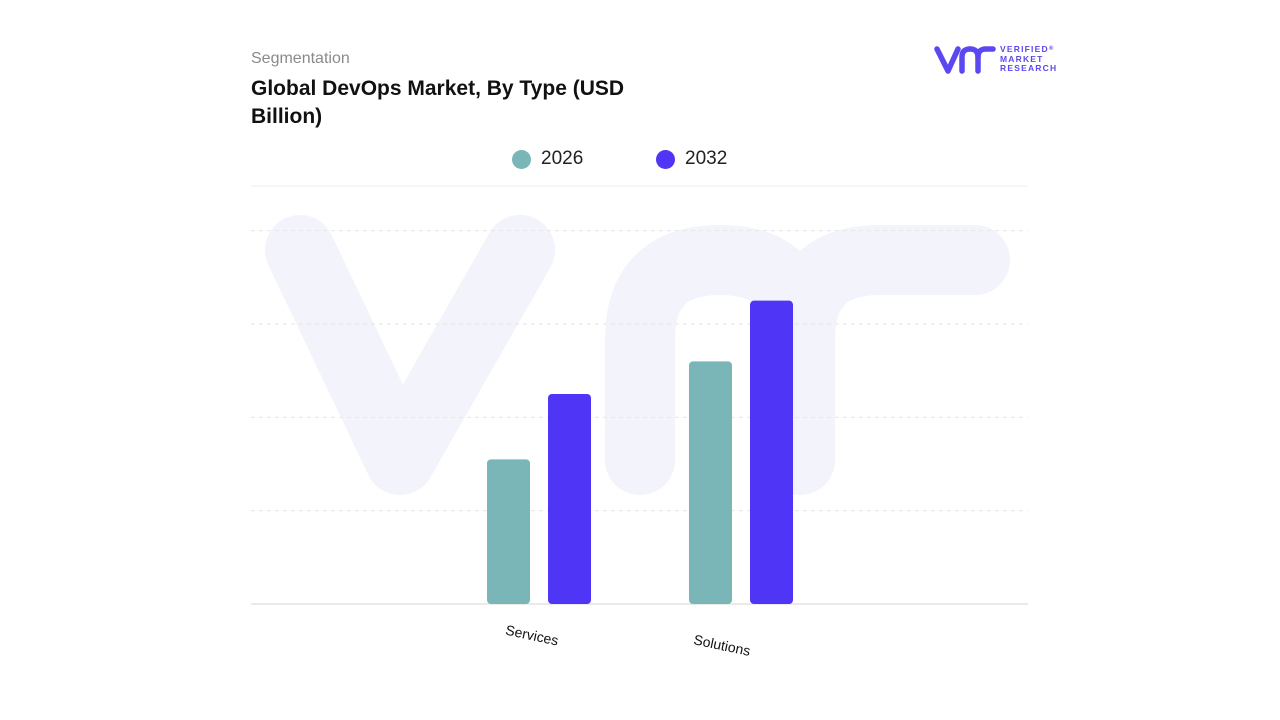 Image resolution: width=1280 pixels, height=720 pixels. What do you see at coordinates (640, 452) in the screenshot?
I see `bars-group` at bounding box center [640, 452].